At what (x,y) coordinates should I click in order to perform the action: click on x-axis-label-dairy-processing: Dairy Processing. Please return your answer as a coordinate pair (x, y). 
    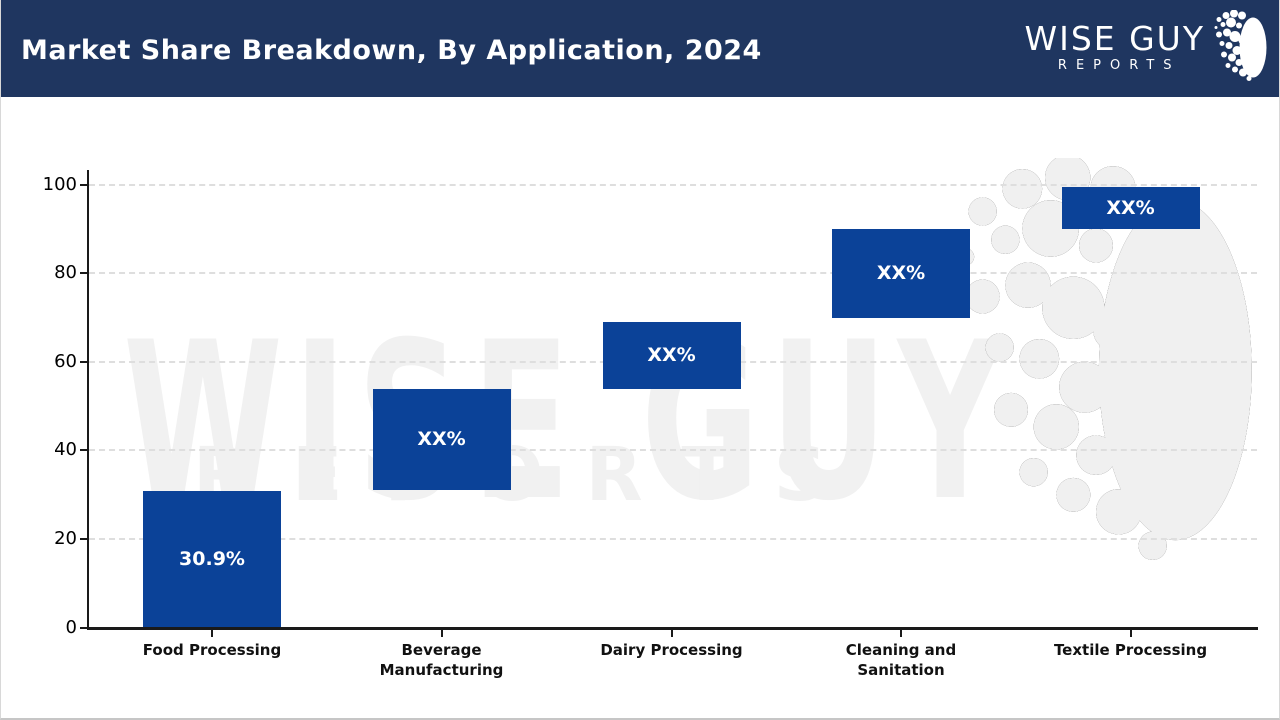
    Looking at the image, I should click on (671, 650).